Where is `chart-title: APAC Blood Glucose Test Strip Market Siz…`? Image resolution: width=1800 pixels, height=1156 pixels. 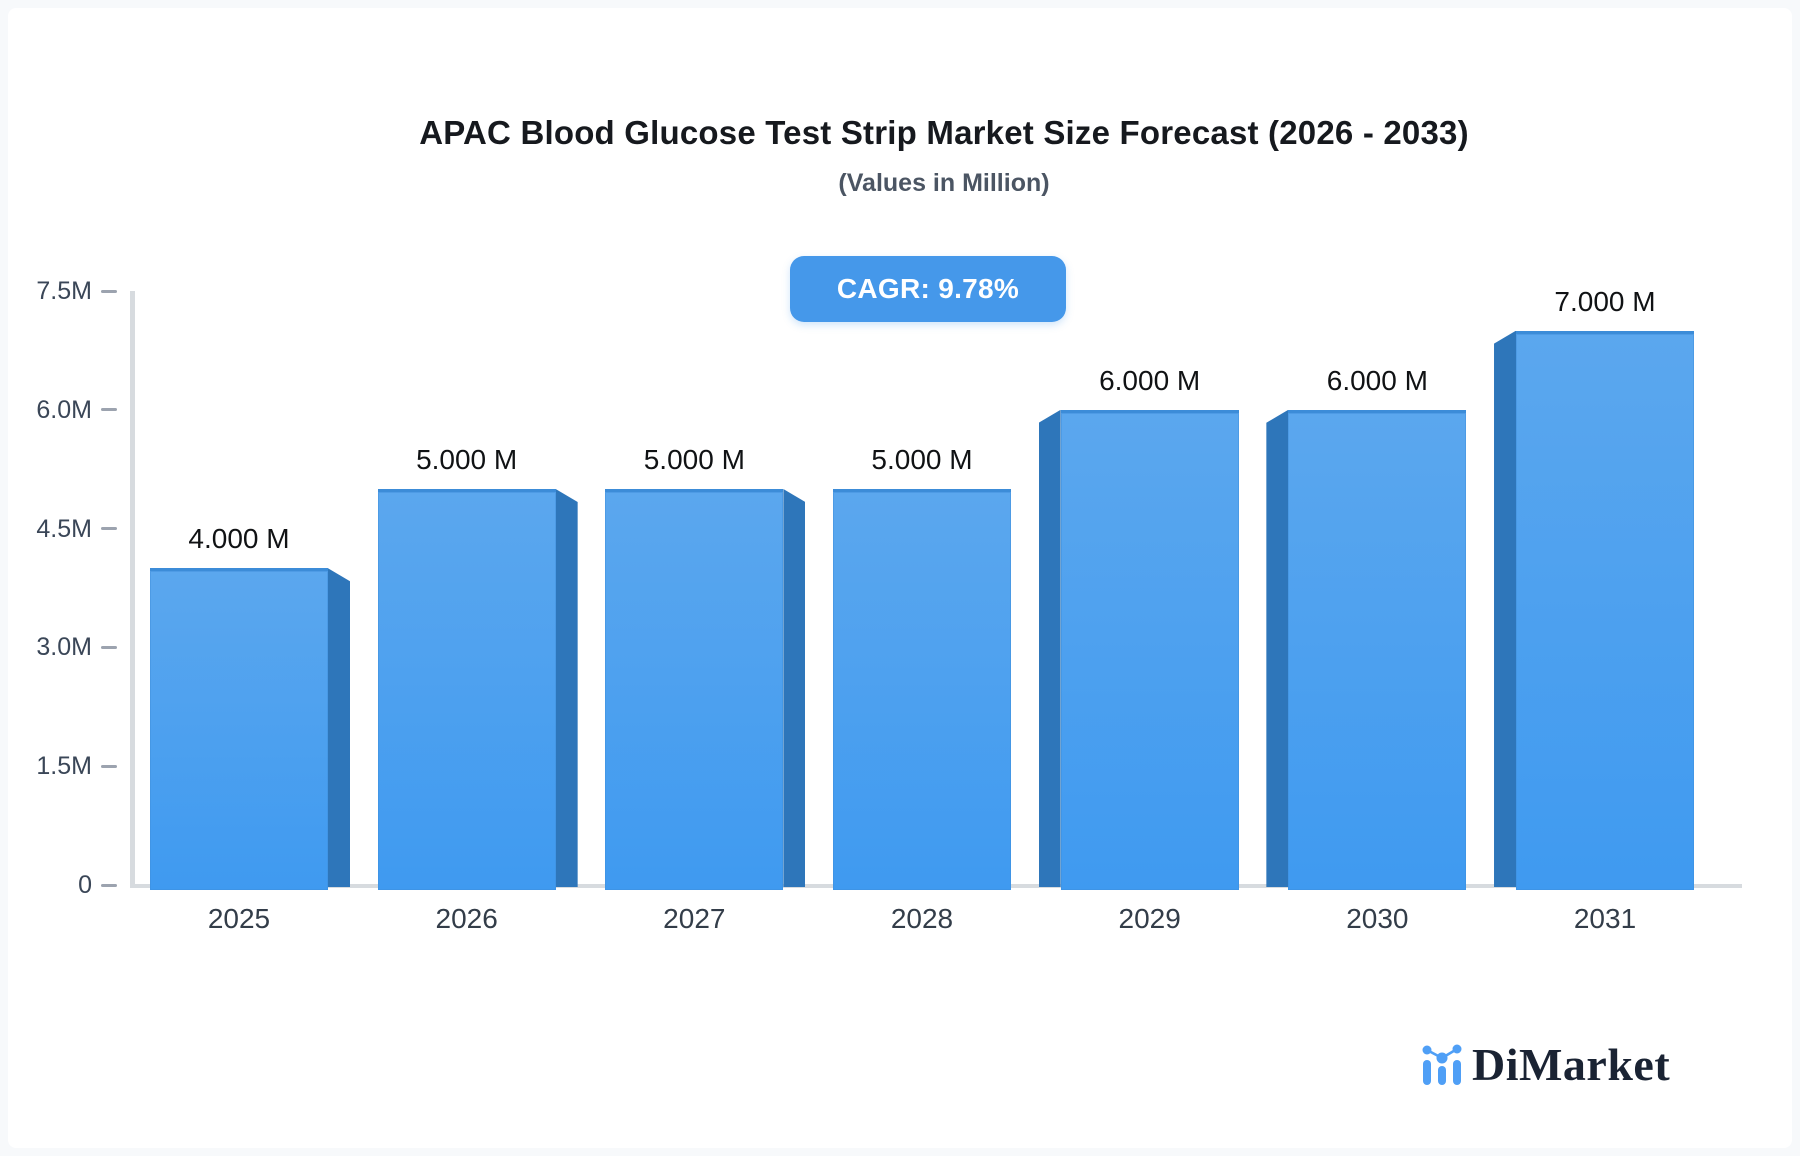
chart-title: APAC Blood Glucose Test Strip Market Siz… is located at coordinates (944, 132).